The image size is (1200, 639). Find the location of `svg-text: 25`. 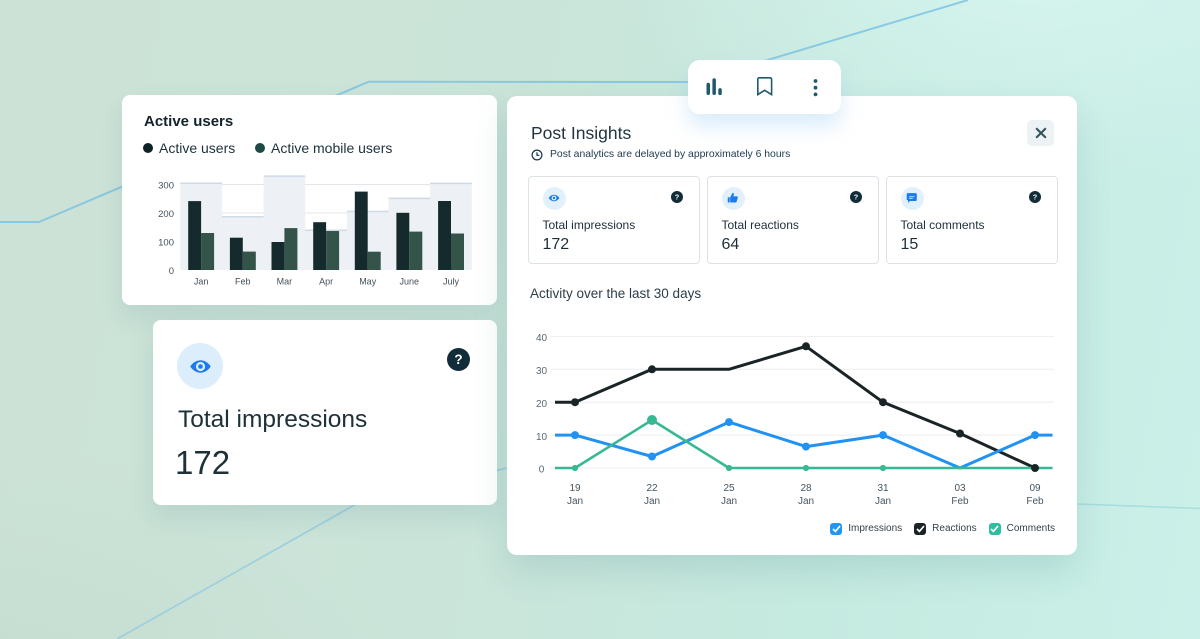

svg-text: 25 is located at coordinates (729, 488).